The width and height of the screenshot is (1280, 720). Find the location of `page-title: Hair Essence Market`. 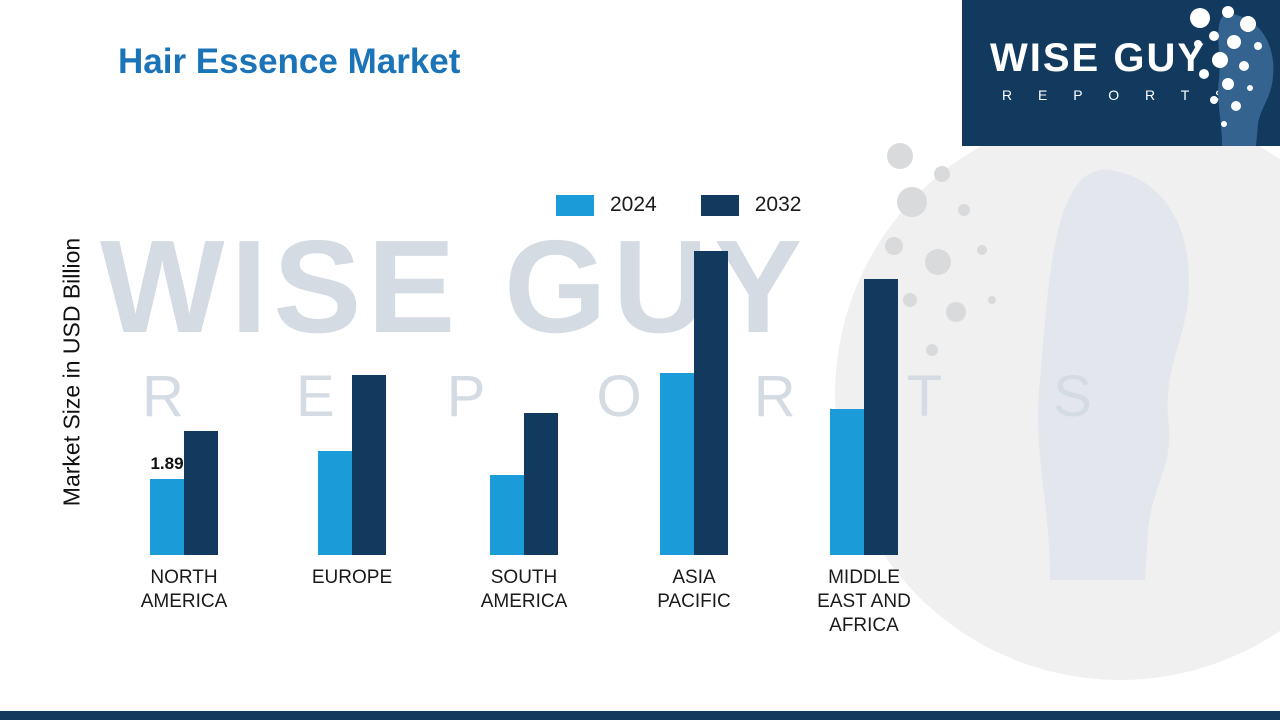

page-title: Hair Essence Market is located at coordinates (289, 61).